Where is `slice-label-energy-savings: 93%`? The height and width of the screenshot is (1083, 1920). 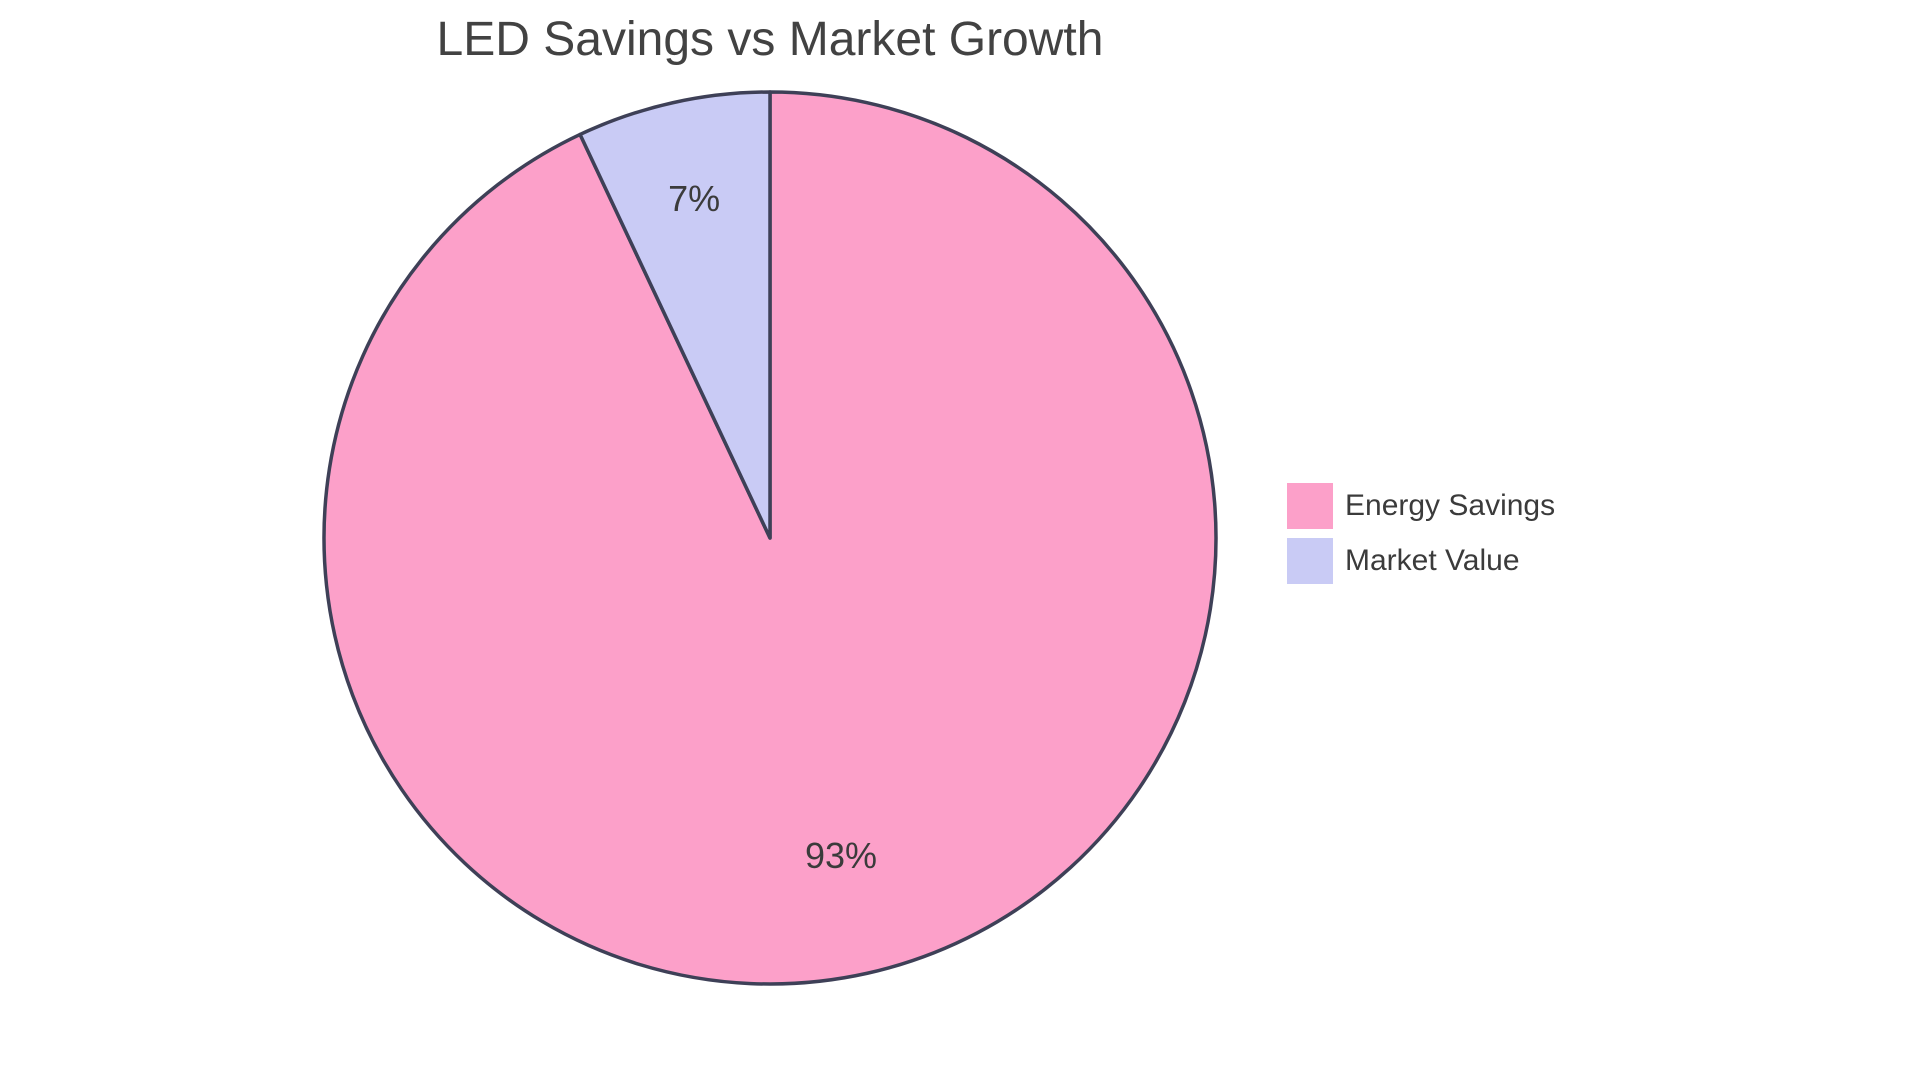
slice-label-energy-savings: 93% is located at coordinates (841, 855).